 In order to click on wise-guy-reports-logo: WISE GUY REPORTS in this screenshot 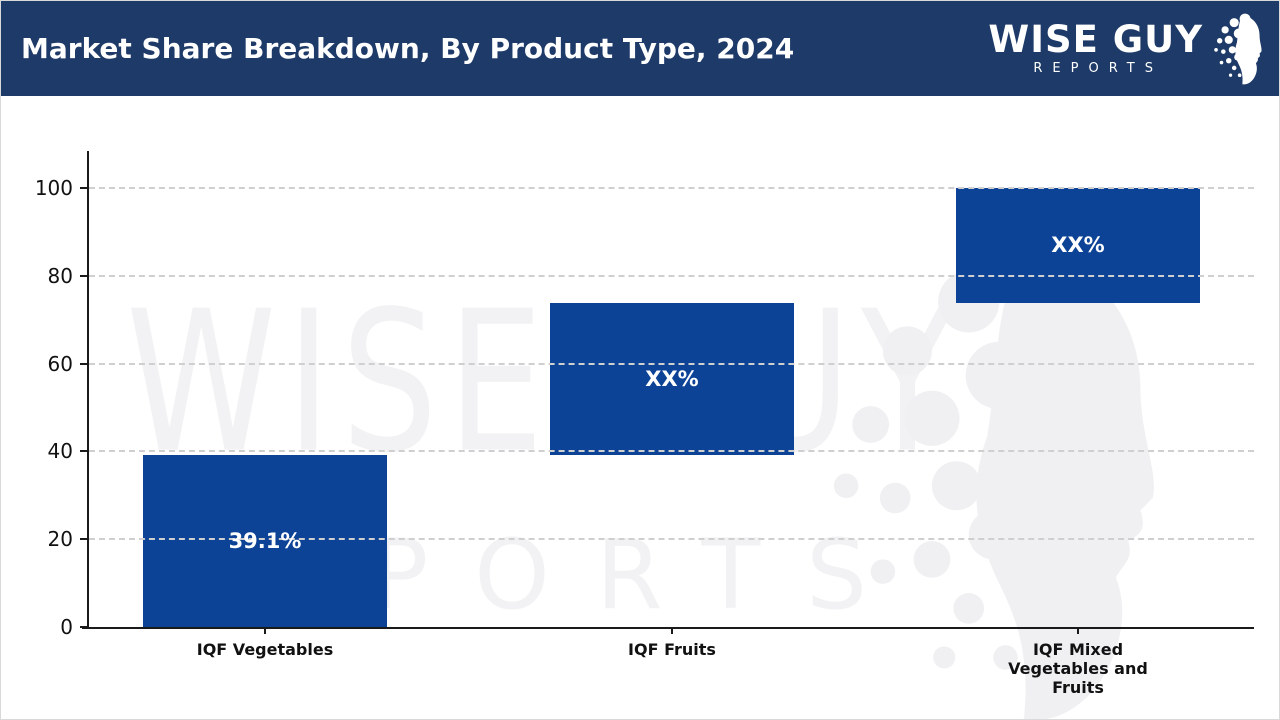, I will do `click(1126, 48)`.